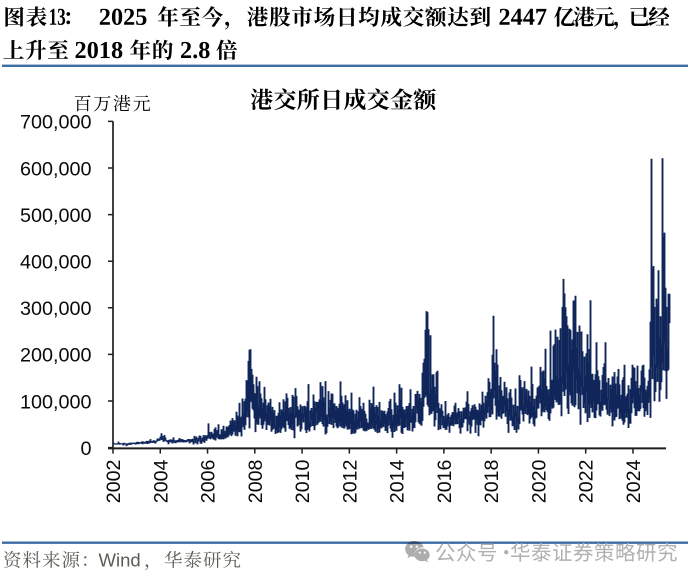 Image resolution: width=696 pixels, height=579 pixels. What do you see at coordinates (120, 560) in the screenshot?
I see `svg-text: Wind` at bounding box center [120, 560].